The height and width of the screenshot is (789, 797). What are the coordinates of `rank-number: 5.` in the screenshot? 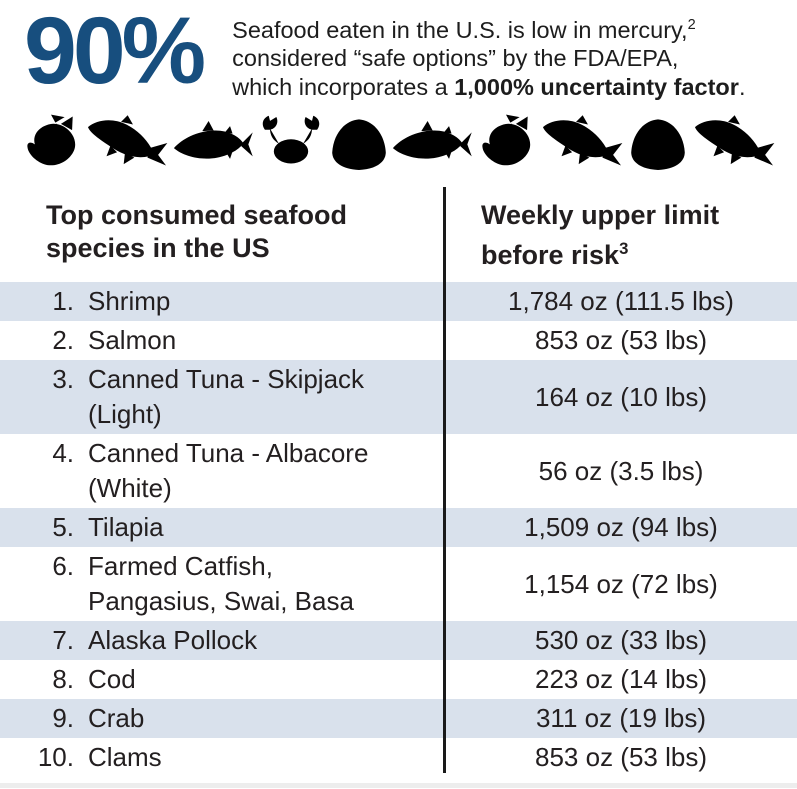 It's located at (63, 527).